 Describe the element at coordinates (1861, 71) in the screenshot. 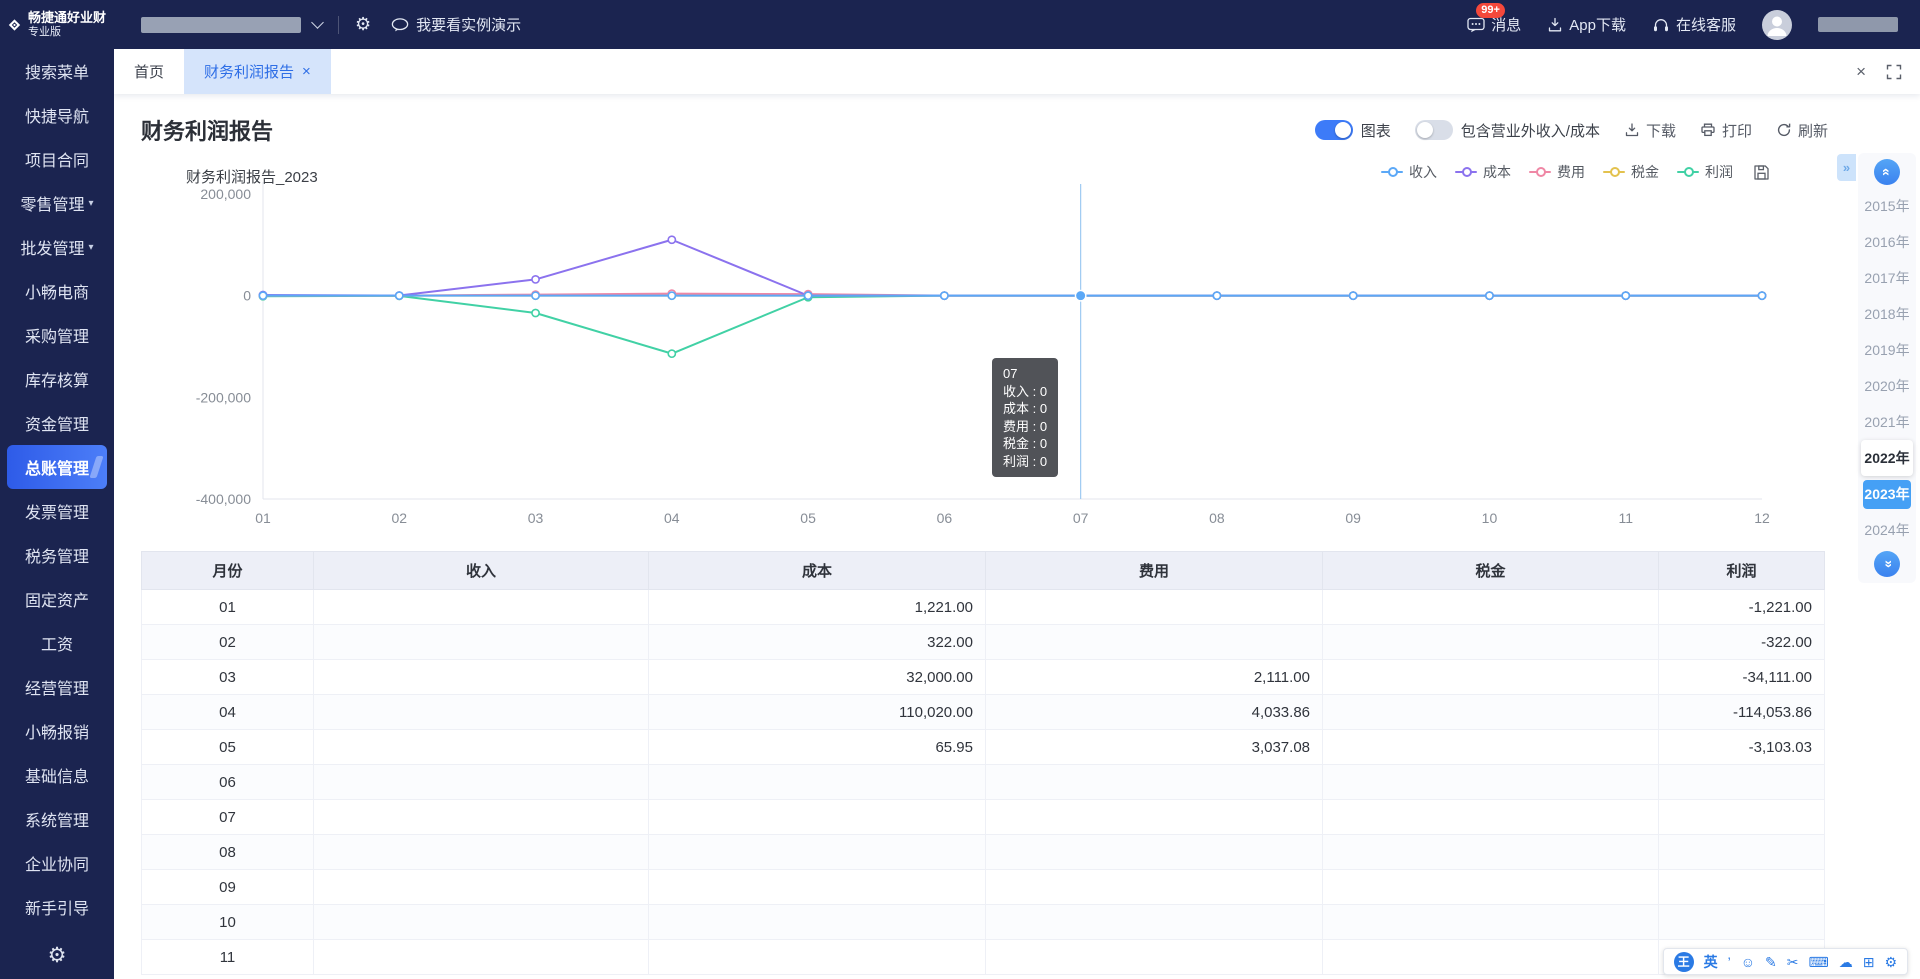

I see `close-all-icon: ×` at that location.